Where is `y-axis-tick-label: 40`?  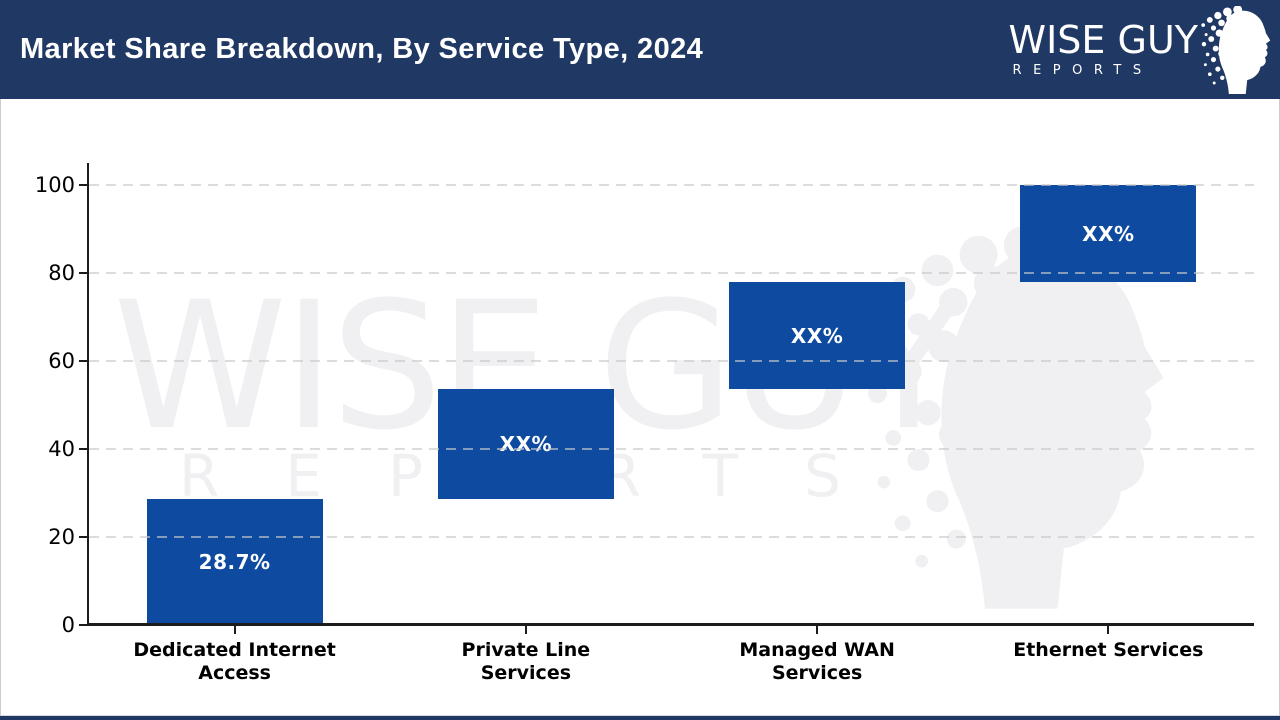
y-axis-tick-label: 40 is located at coordinates (61, 449).